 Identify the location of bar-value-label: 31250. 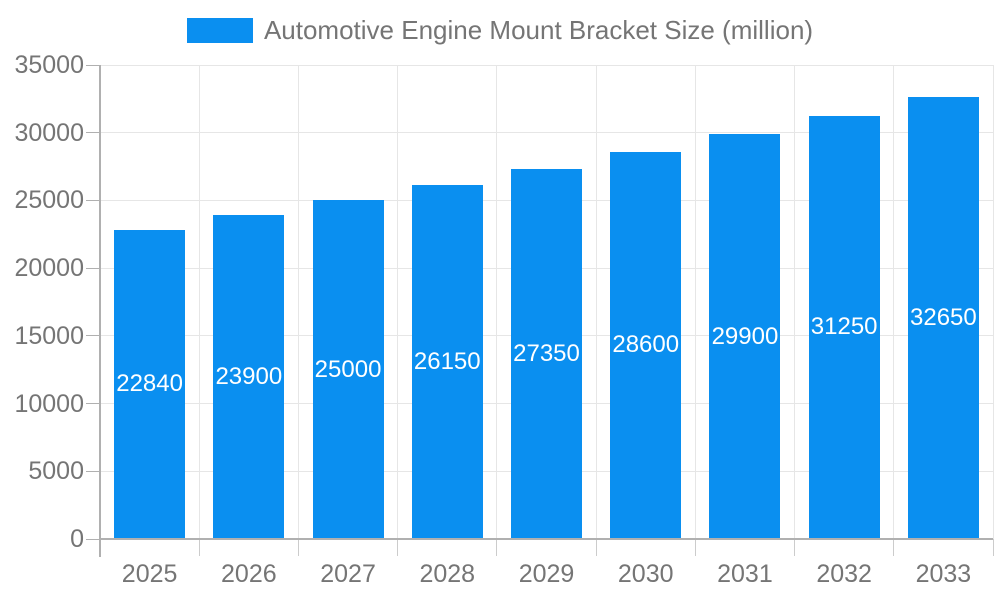
(844, 327).